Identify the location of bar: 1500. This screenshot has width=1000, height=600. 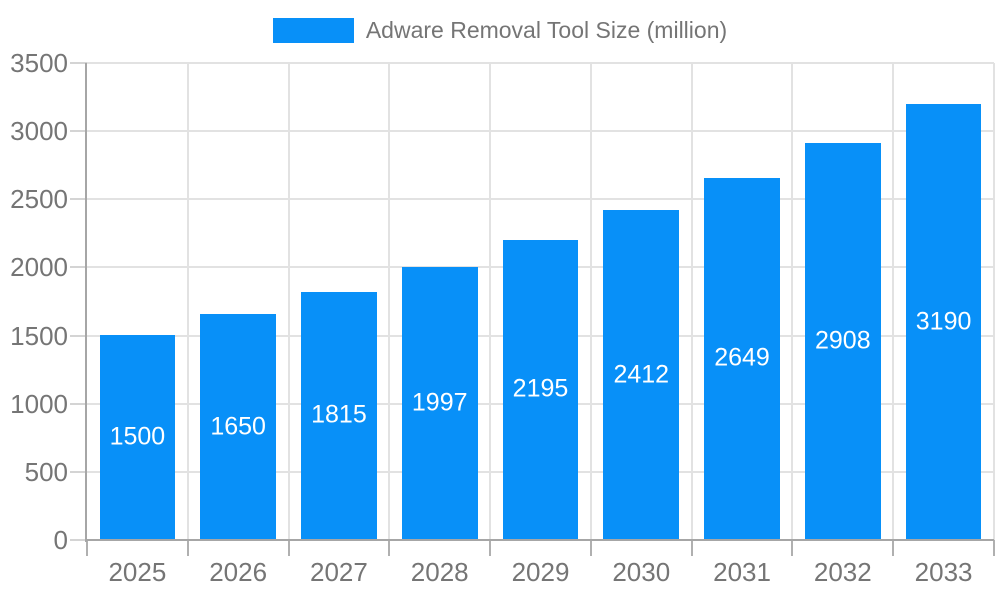
(137, 436).